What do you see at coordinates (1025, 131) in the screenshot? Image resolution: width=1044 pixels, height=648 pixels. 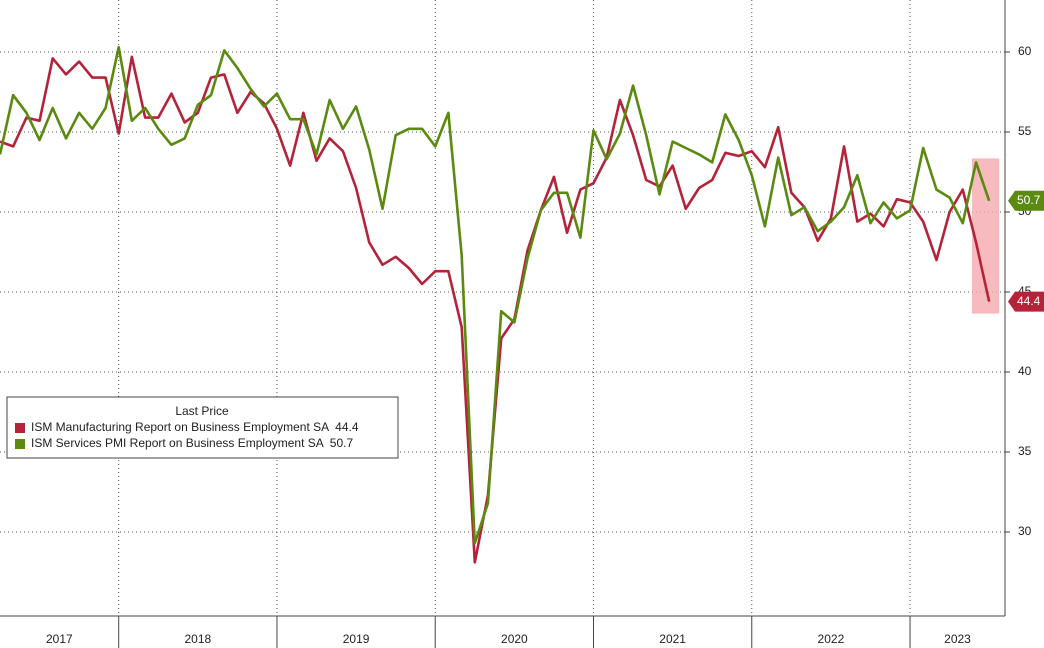 I see `y-tick-label: 55` at bounding box center [1025, 131].